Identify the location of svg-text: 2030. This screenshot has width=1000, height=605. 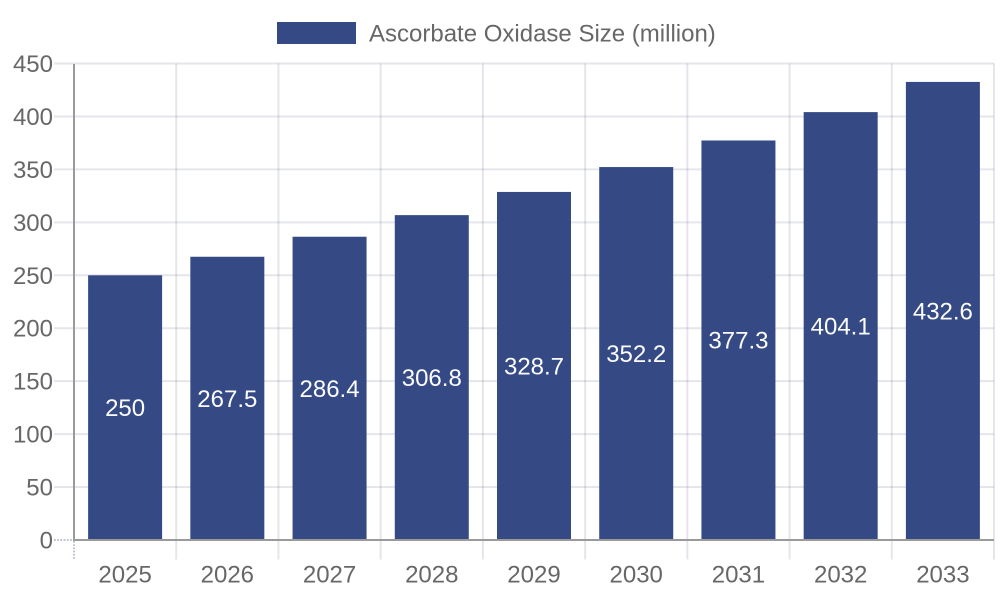
(636, 575).